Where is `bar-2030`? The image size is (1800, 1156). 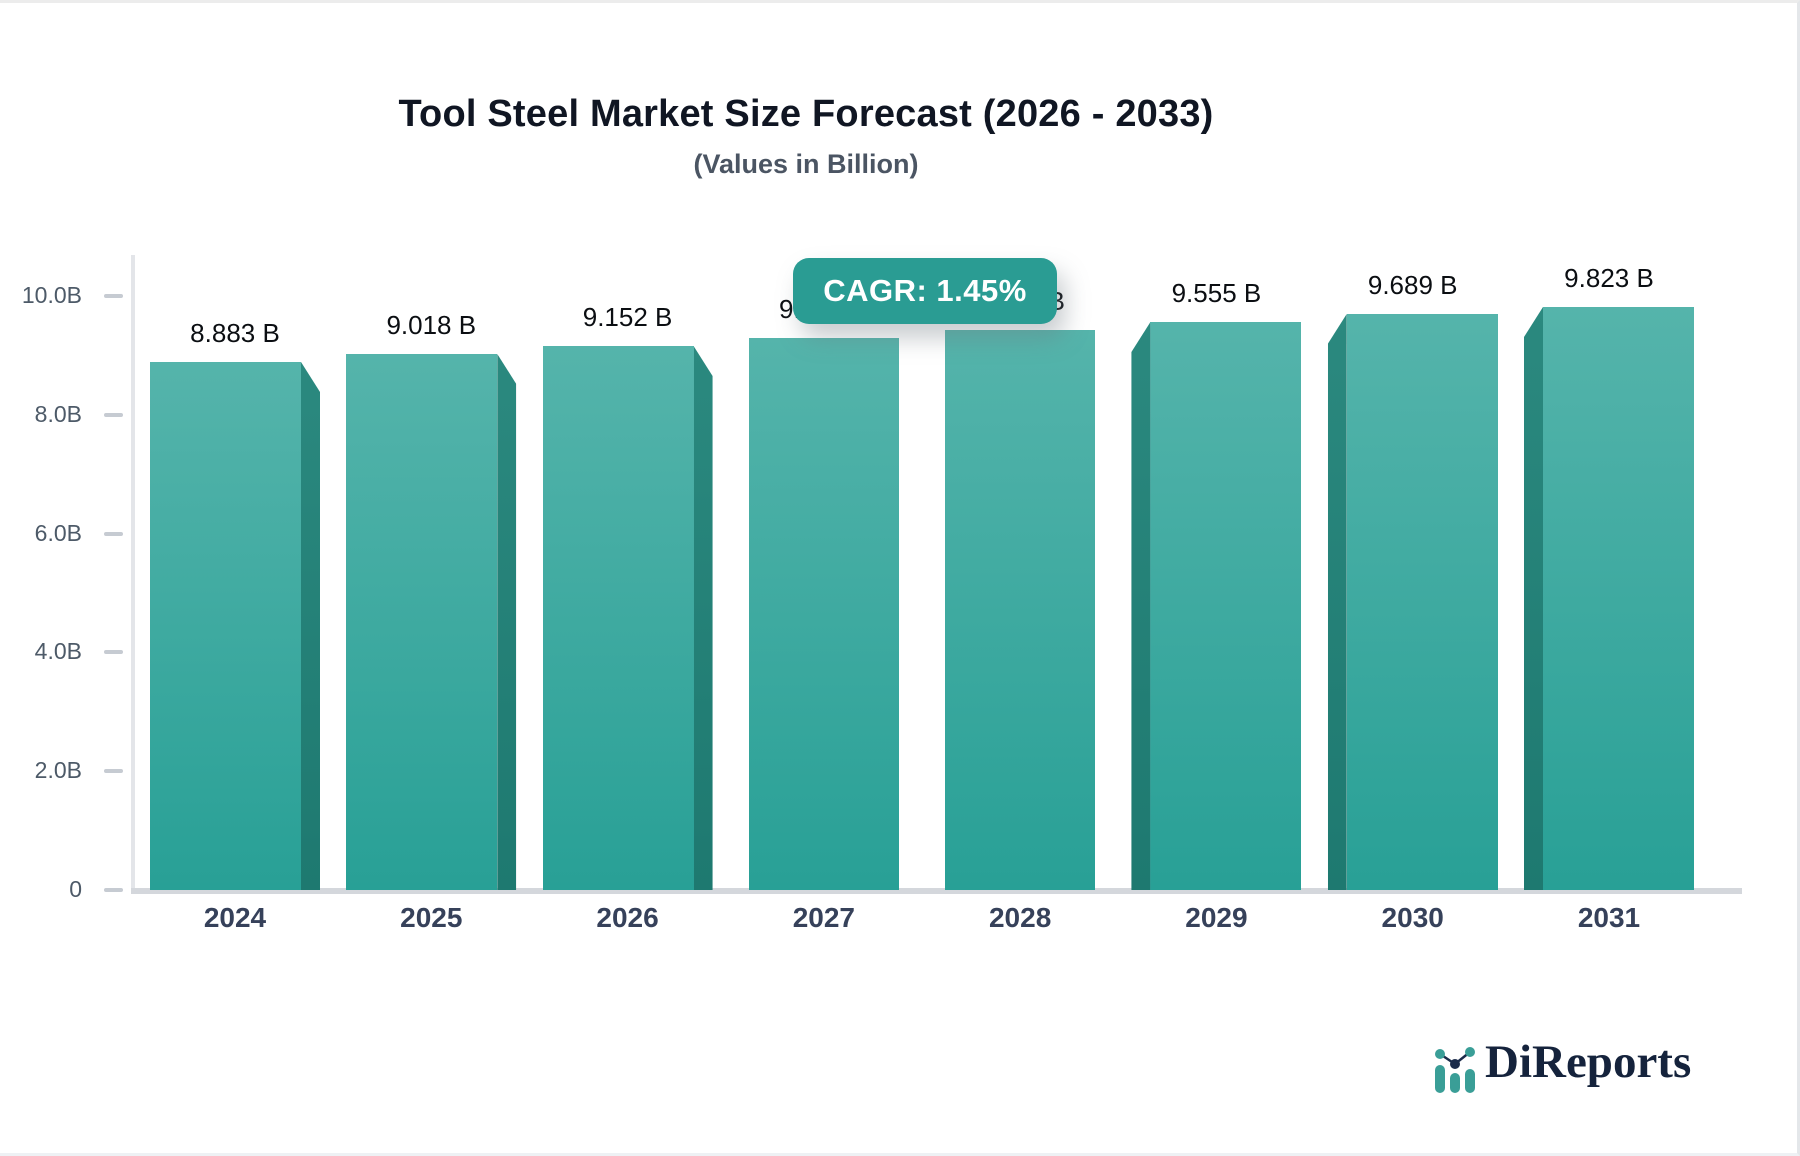 bar-2030 is located at coordinates (1412, 602).